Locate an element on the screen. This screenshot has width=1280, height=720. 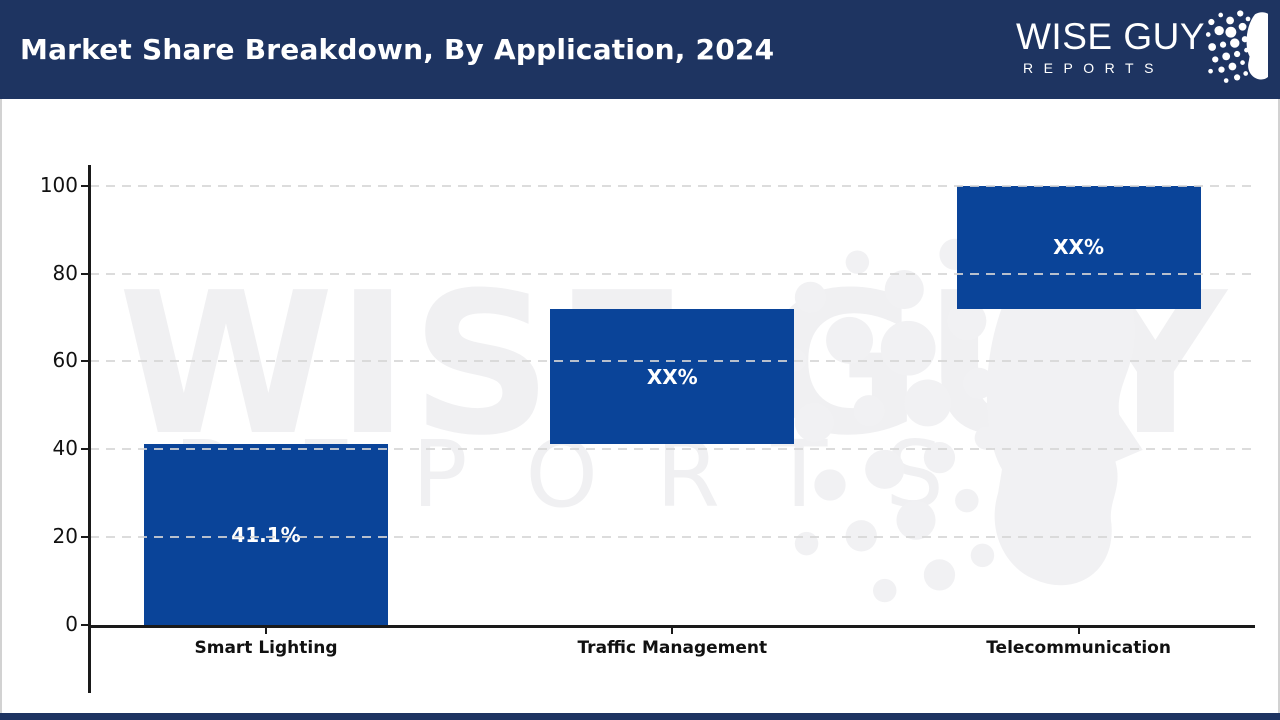
x-axis is located at coordinates (671, 626).